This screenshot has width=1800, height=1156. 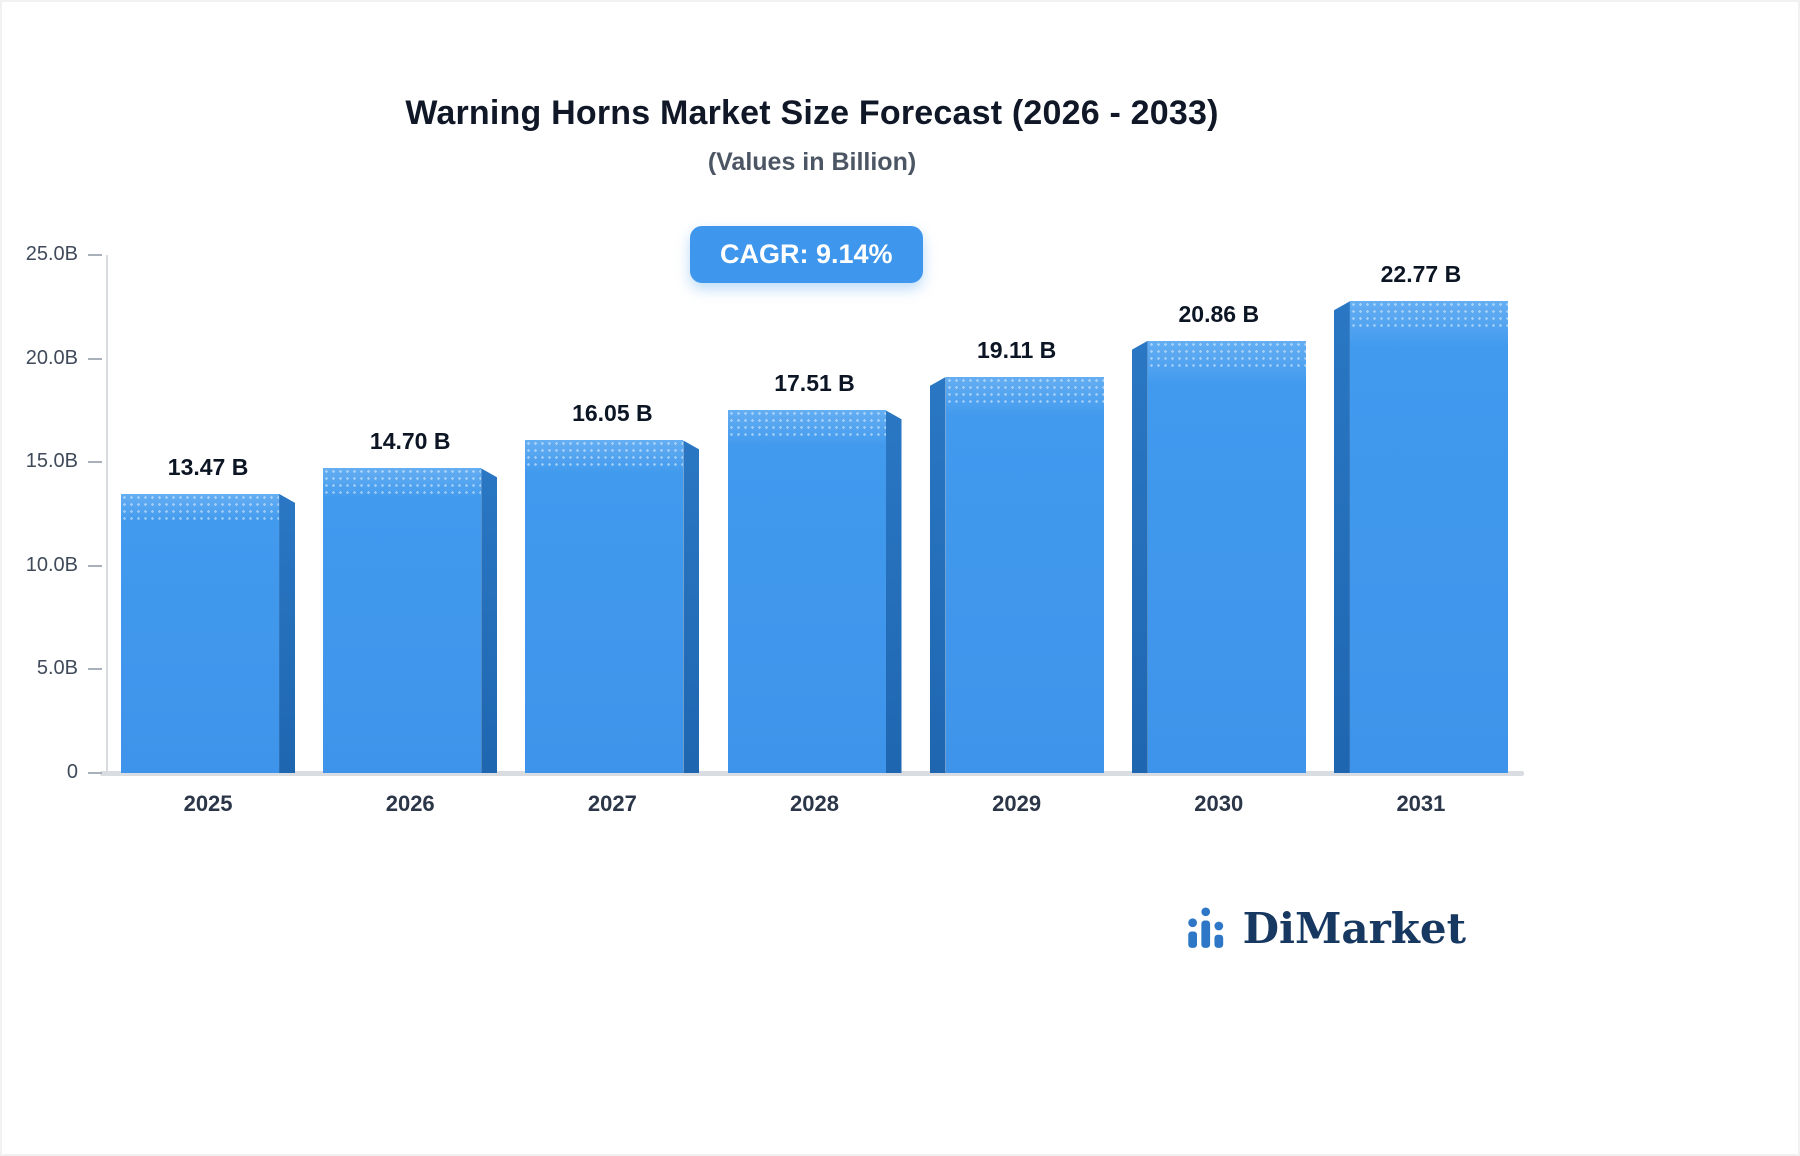 I want to click on x-axis-category-label: 2031, so click(x=1421, y=803).